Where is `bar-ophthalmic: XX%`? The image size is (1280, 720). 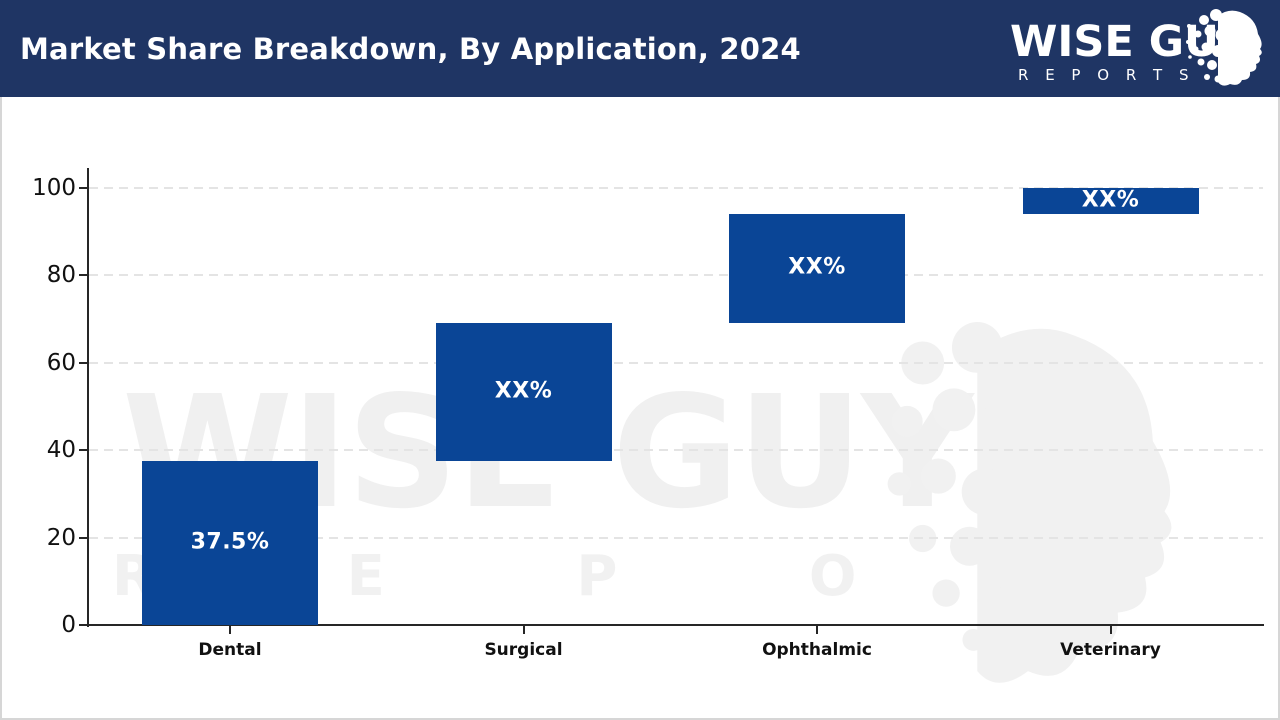
bar-ophthalmic: XX% is located at coordinates (817, 268).